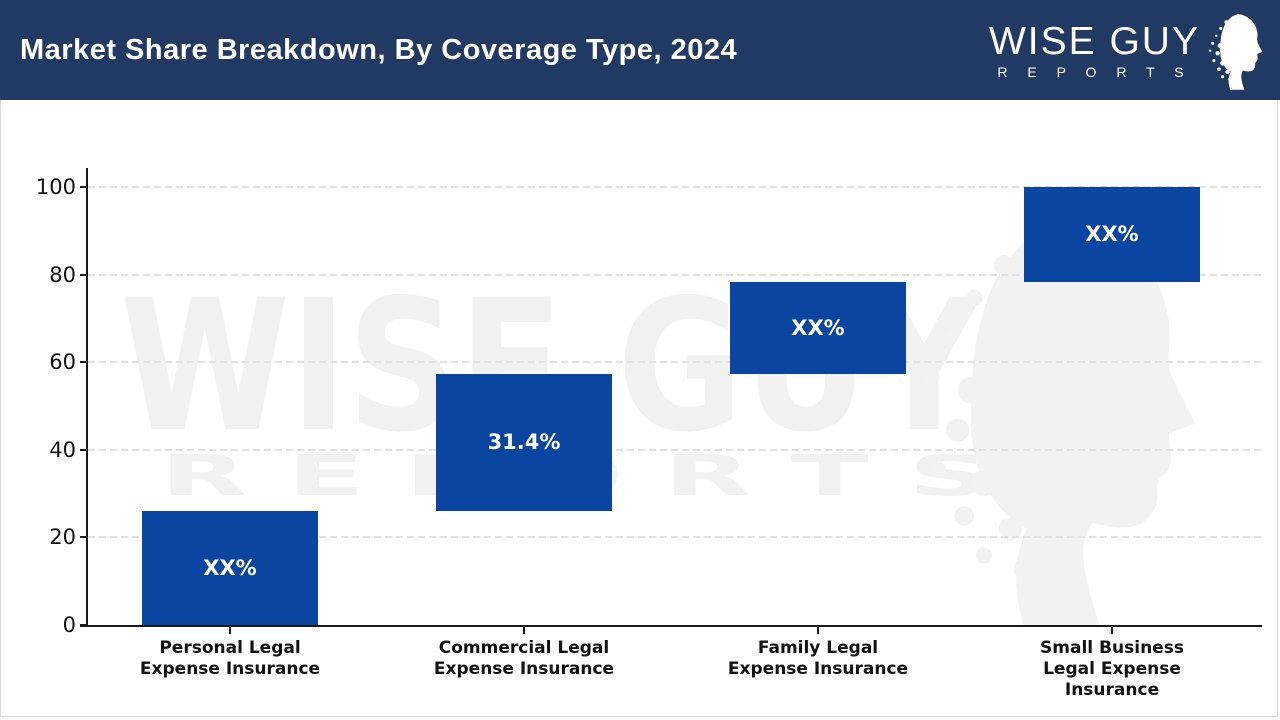 This screenshot has height=720, width=1280. I want to click on category-label-line: Legal Expense, so click(1112, 669).